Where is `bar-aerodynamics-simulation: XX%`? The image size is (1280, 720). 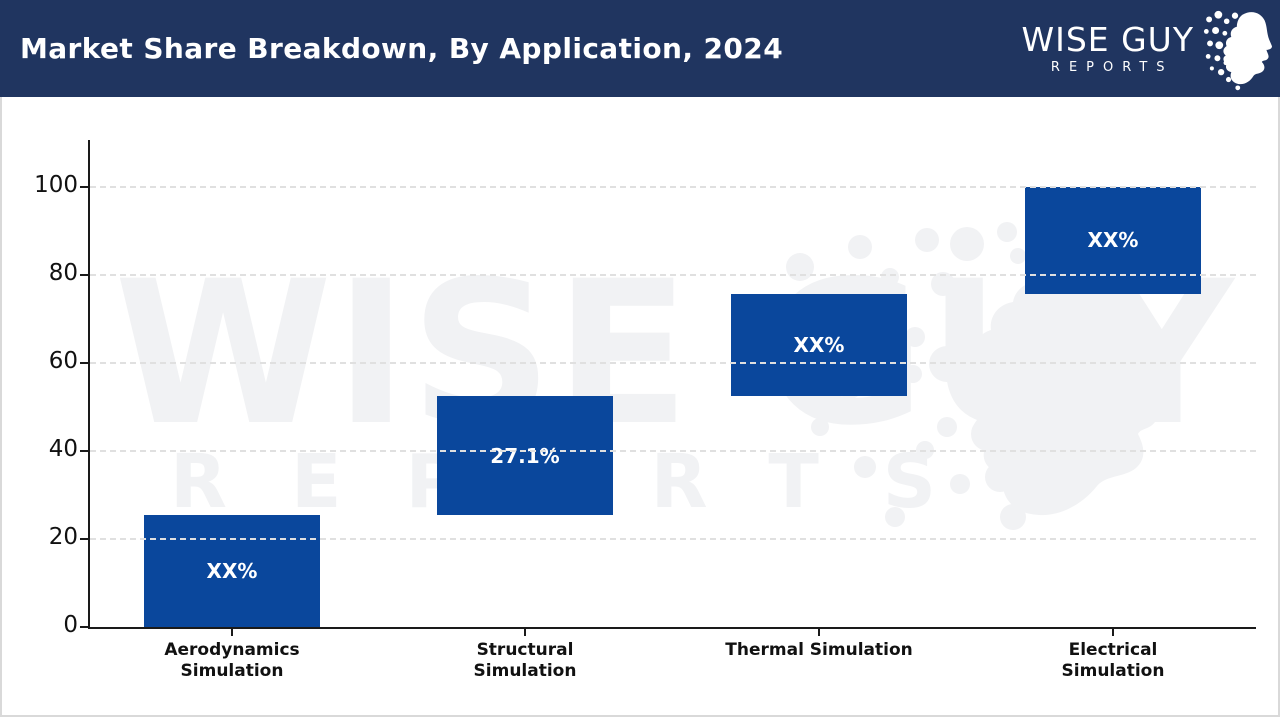
bar-aerodynamics-simulation: XX% is located at coordinates (232, 571).